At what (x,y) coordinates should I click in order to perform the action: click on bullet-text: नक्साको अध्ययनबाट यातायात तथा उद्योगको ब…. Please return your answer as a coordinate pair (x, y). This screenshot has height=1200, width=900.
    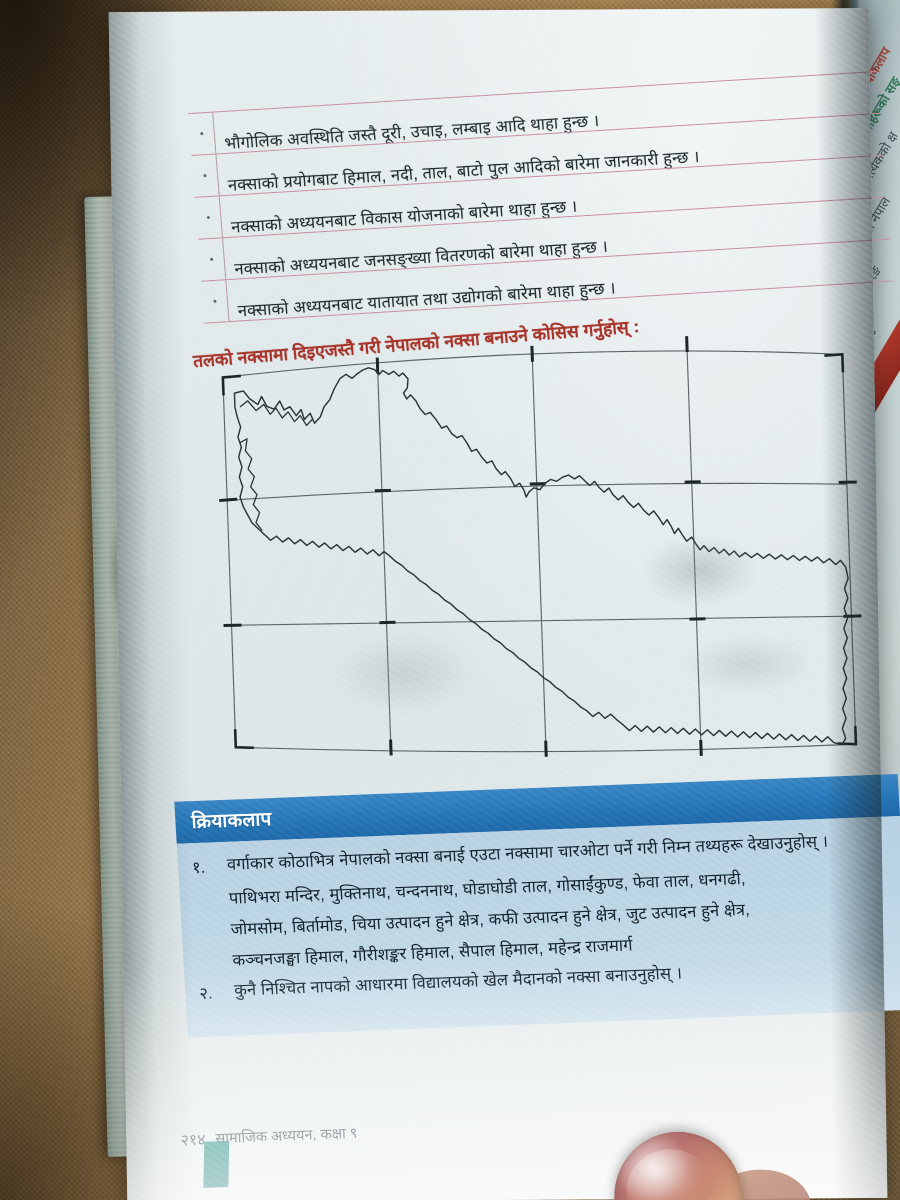
    Looking at the image, I should click on (427, 300).